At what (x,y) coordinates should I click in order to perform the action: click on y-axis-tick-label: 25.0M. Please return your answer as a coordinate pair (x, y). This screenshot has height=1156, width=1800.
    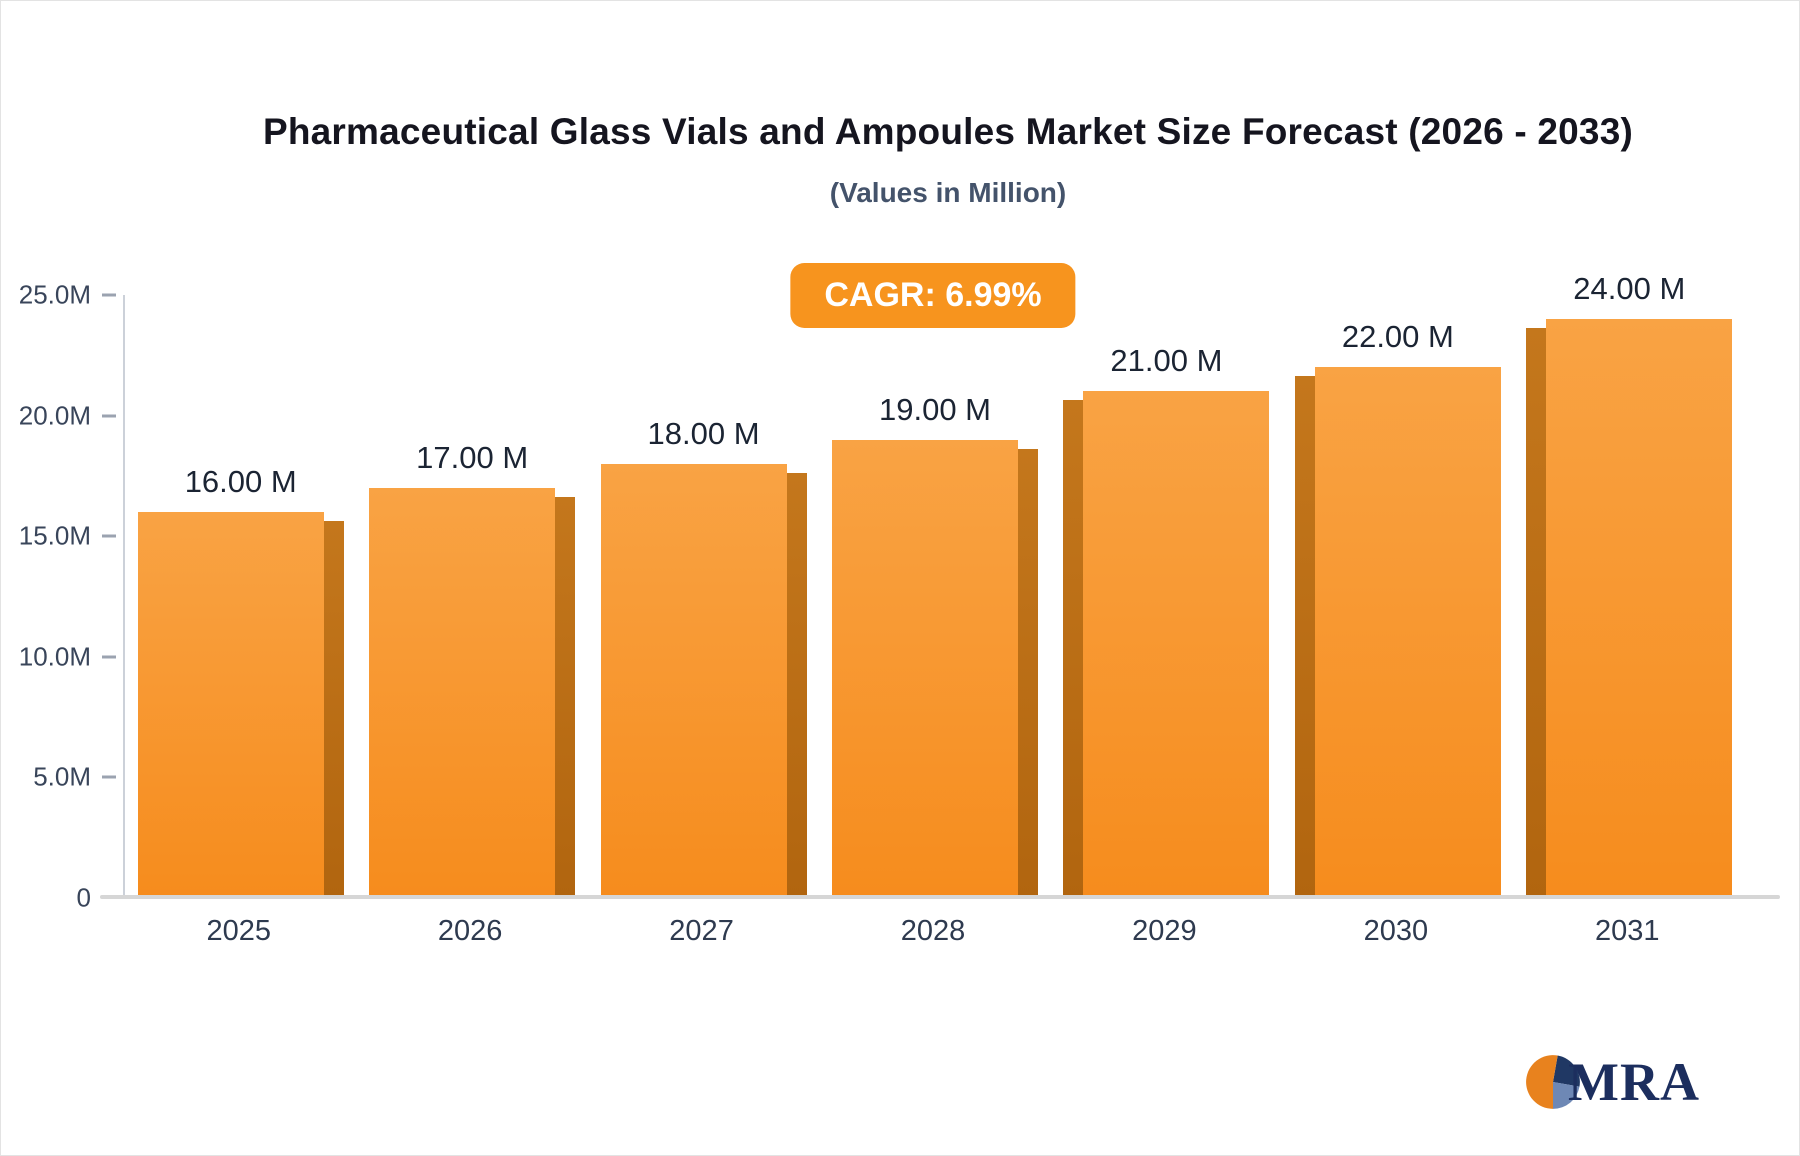
    Looking at the image, I should click on (54, 294).